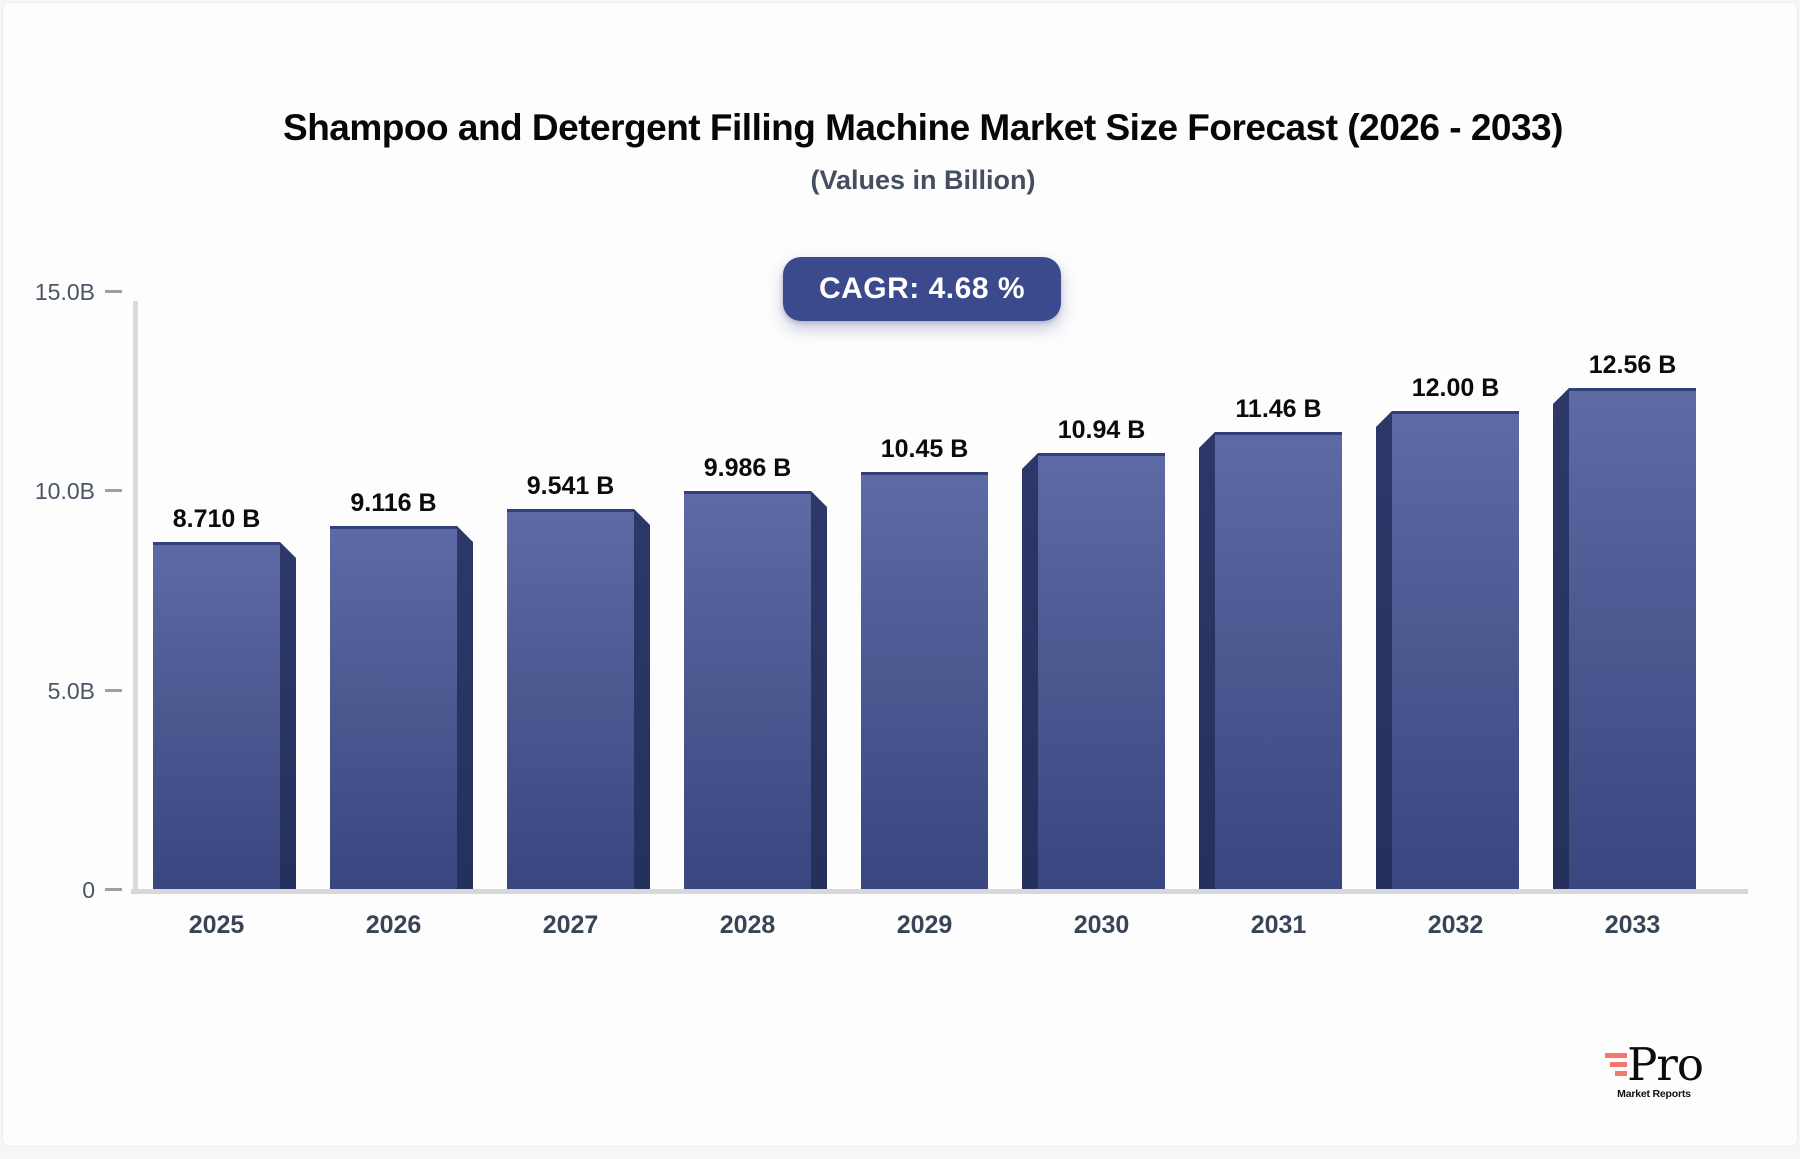 Image resolution: width=1800 pixels, height=1159 pixels. What do you see at coordinates (1456, 925) in the screenshot?
I see `x-tick-label: 2032` at bounding box center [1456, 925].